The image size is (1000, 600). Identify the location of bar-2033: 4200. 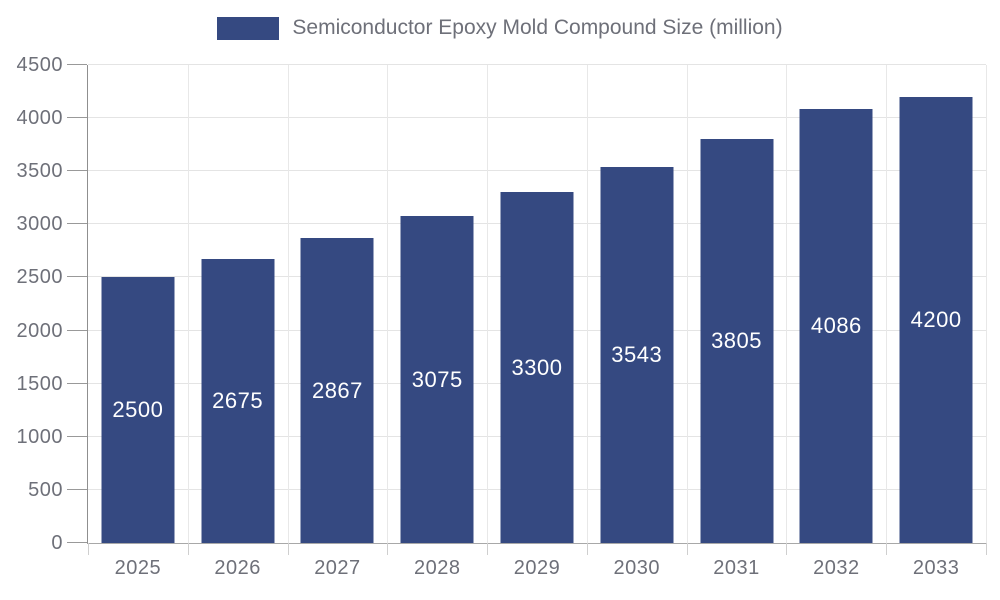
(936, 319).